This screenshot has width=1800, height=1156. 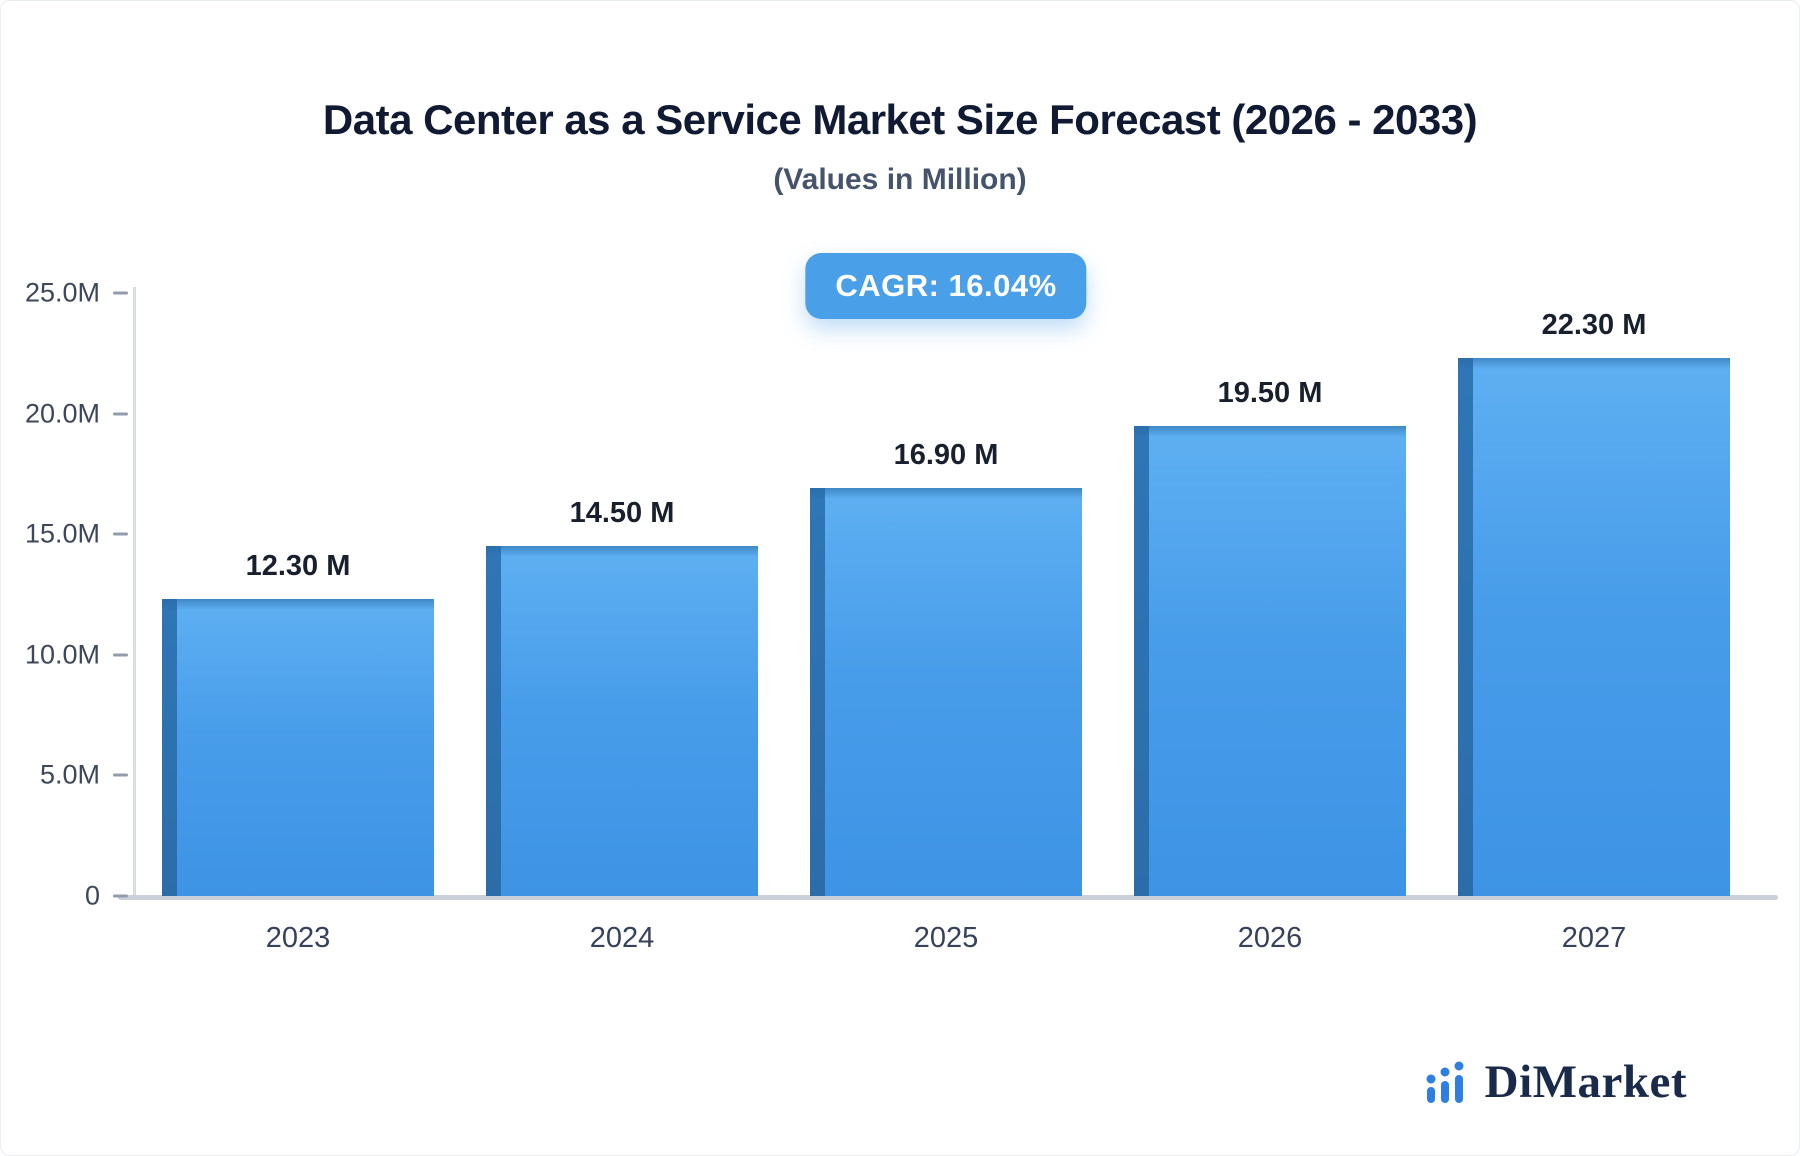 I want to click on bar-value-label: 12.30 M, so click(x=298, y=566).